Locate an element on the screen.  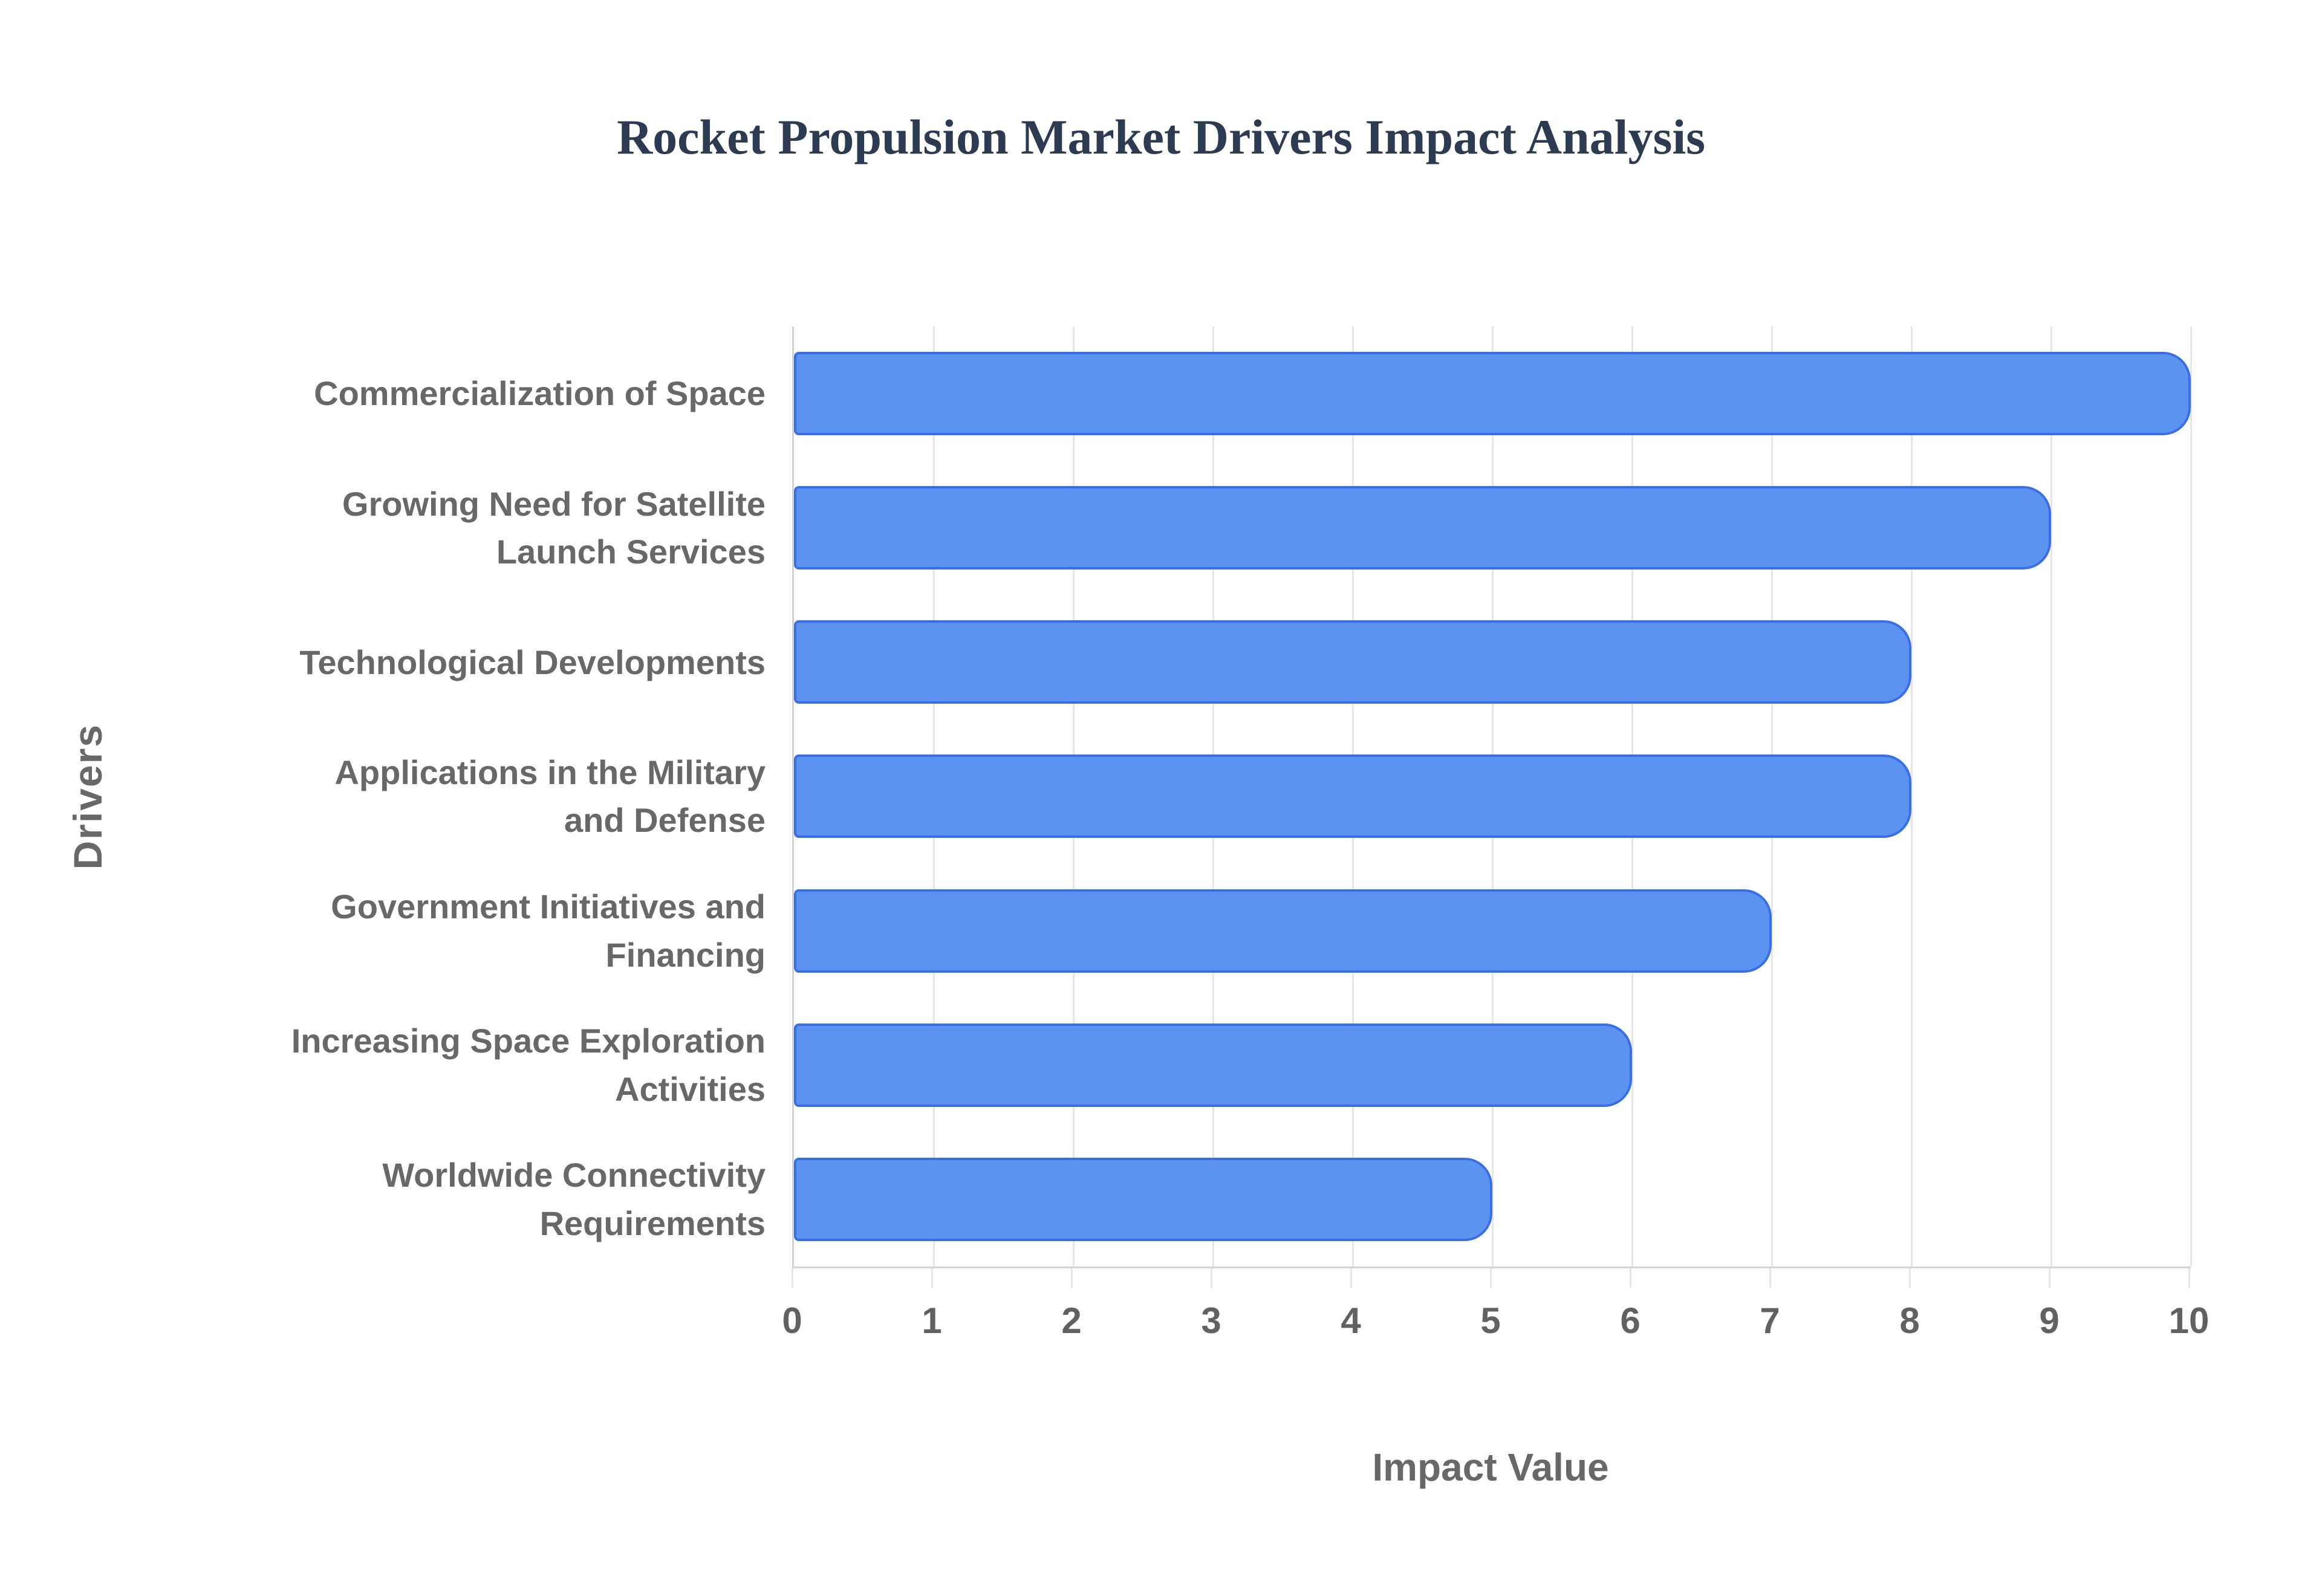
category-label-6: Increasing Space Exploration Activities is located at coordinates (528, 1065).